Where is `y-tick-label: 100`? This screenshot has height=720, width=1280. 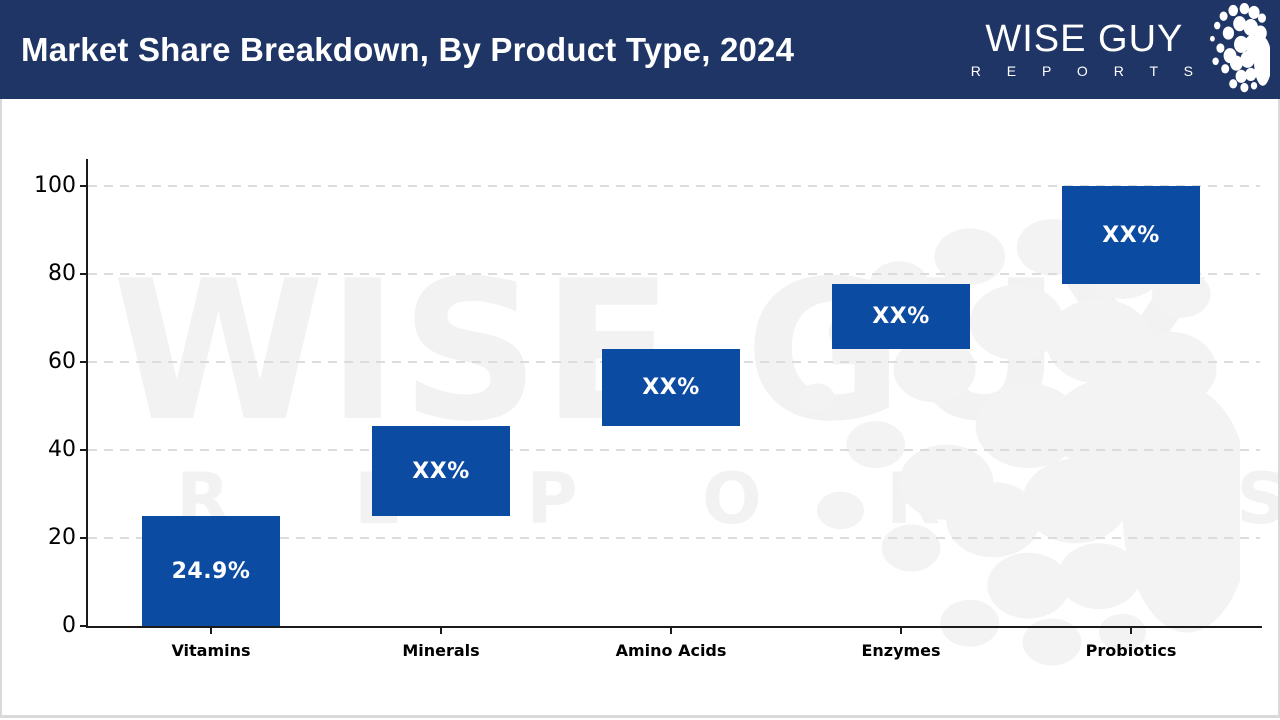
y-tick-label: 100 is located at coordinates (55, 185).